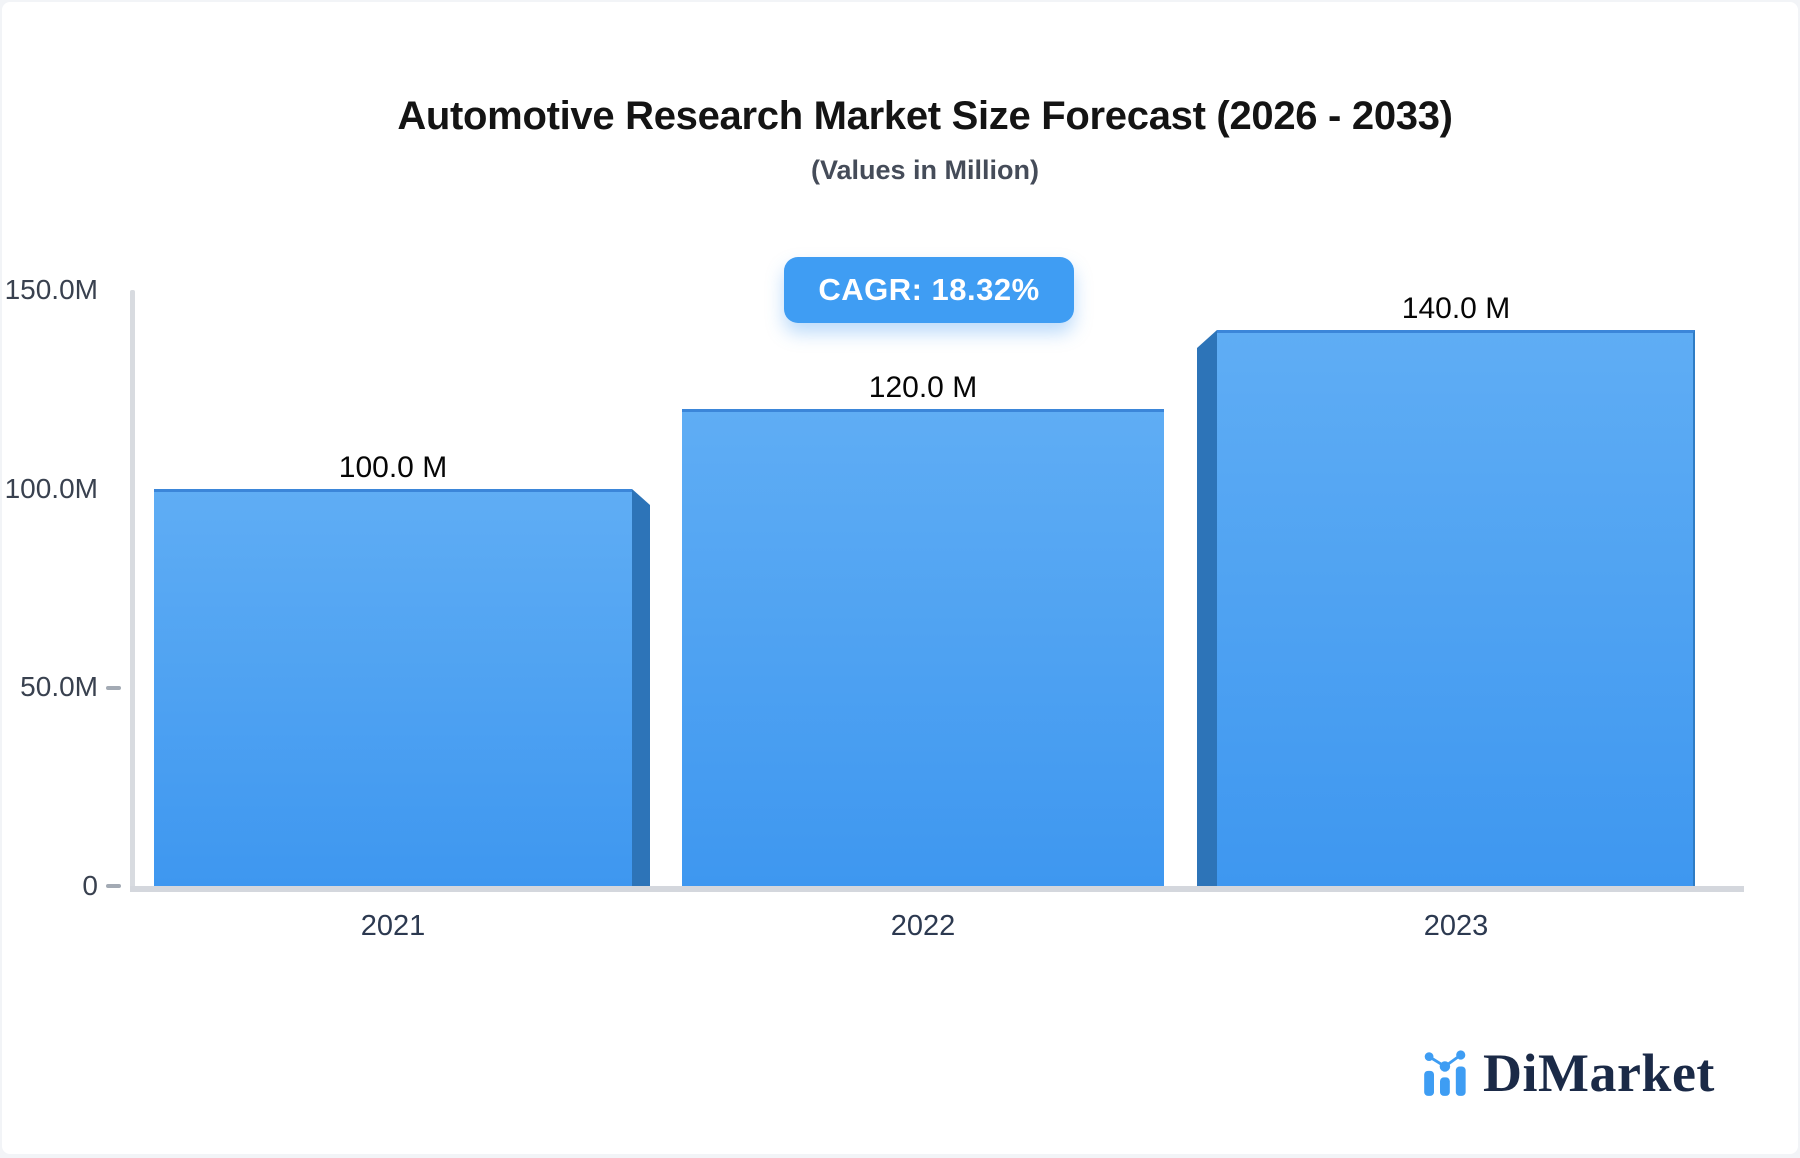 Image resolution: width=1800 pixels, height=1158 pixels. What do you see at coordinates (1456, 308) in the screenshot?
I see `bar-2023-value-label: 140.0 M` at bounding box center [1456, 308].